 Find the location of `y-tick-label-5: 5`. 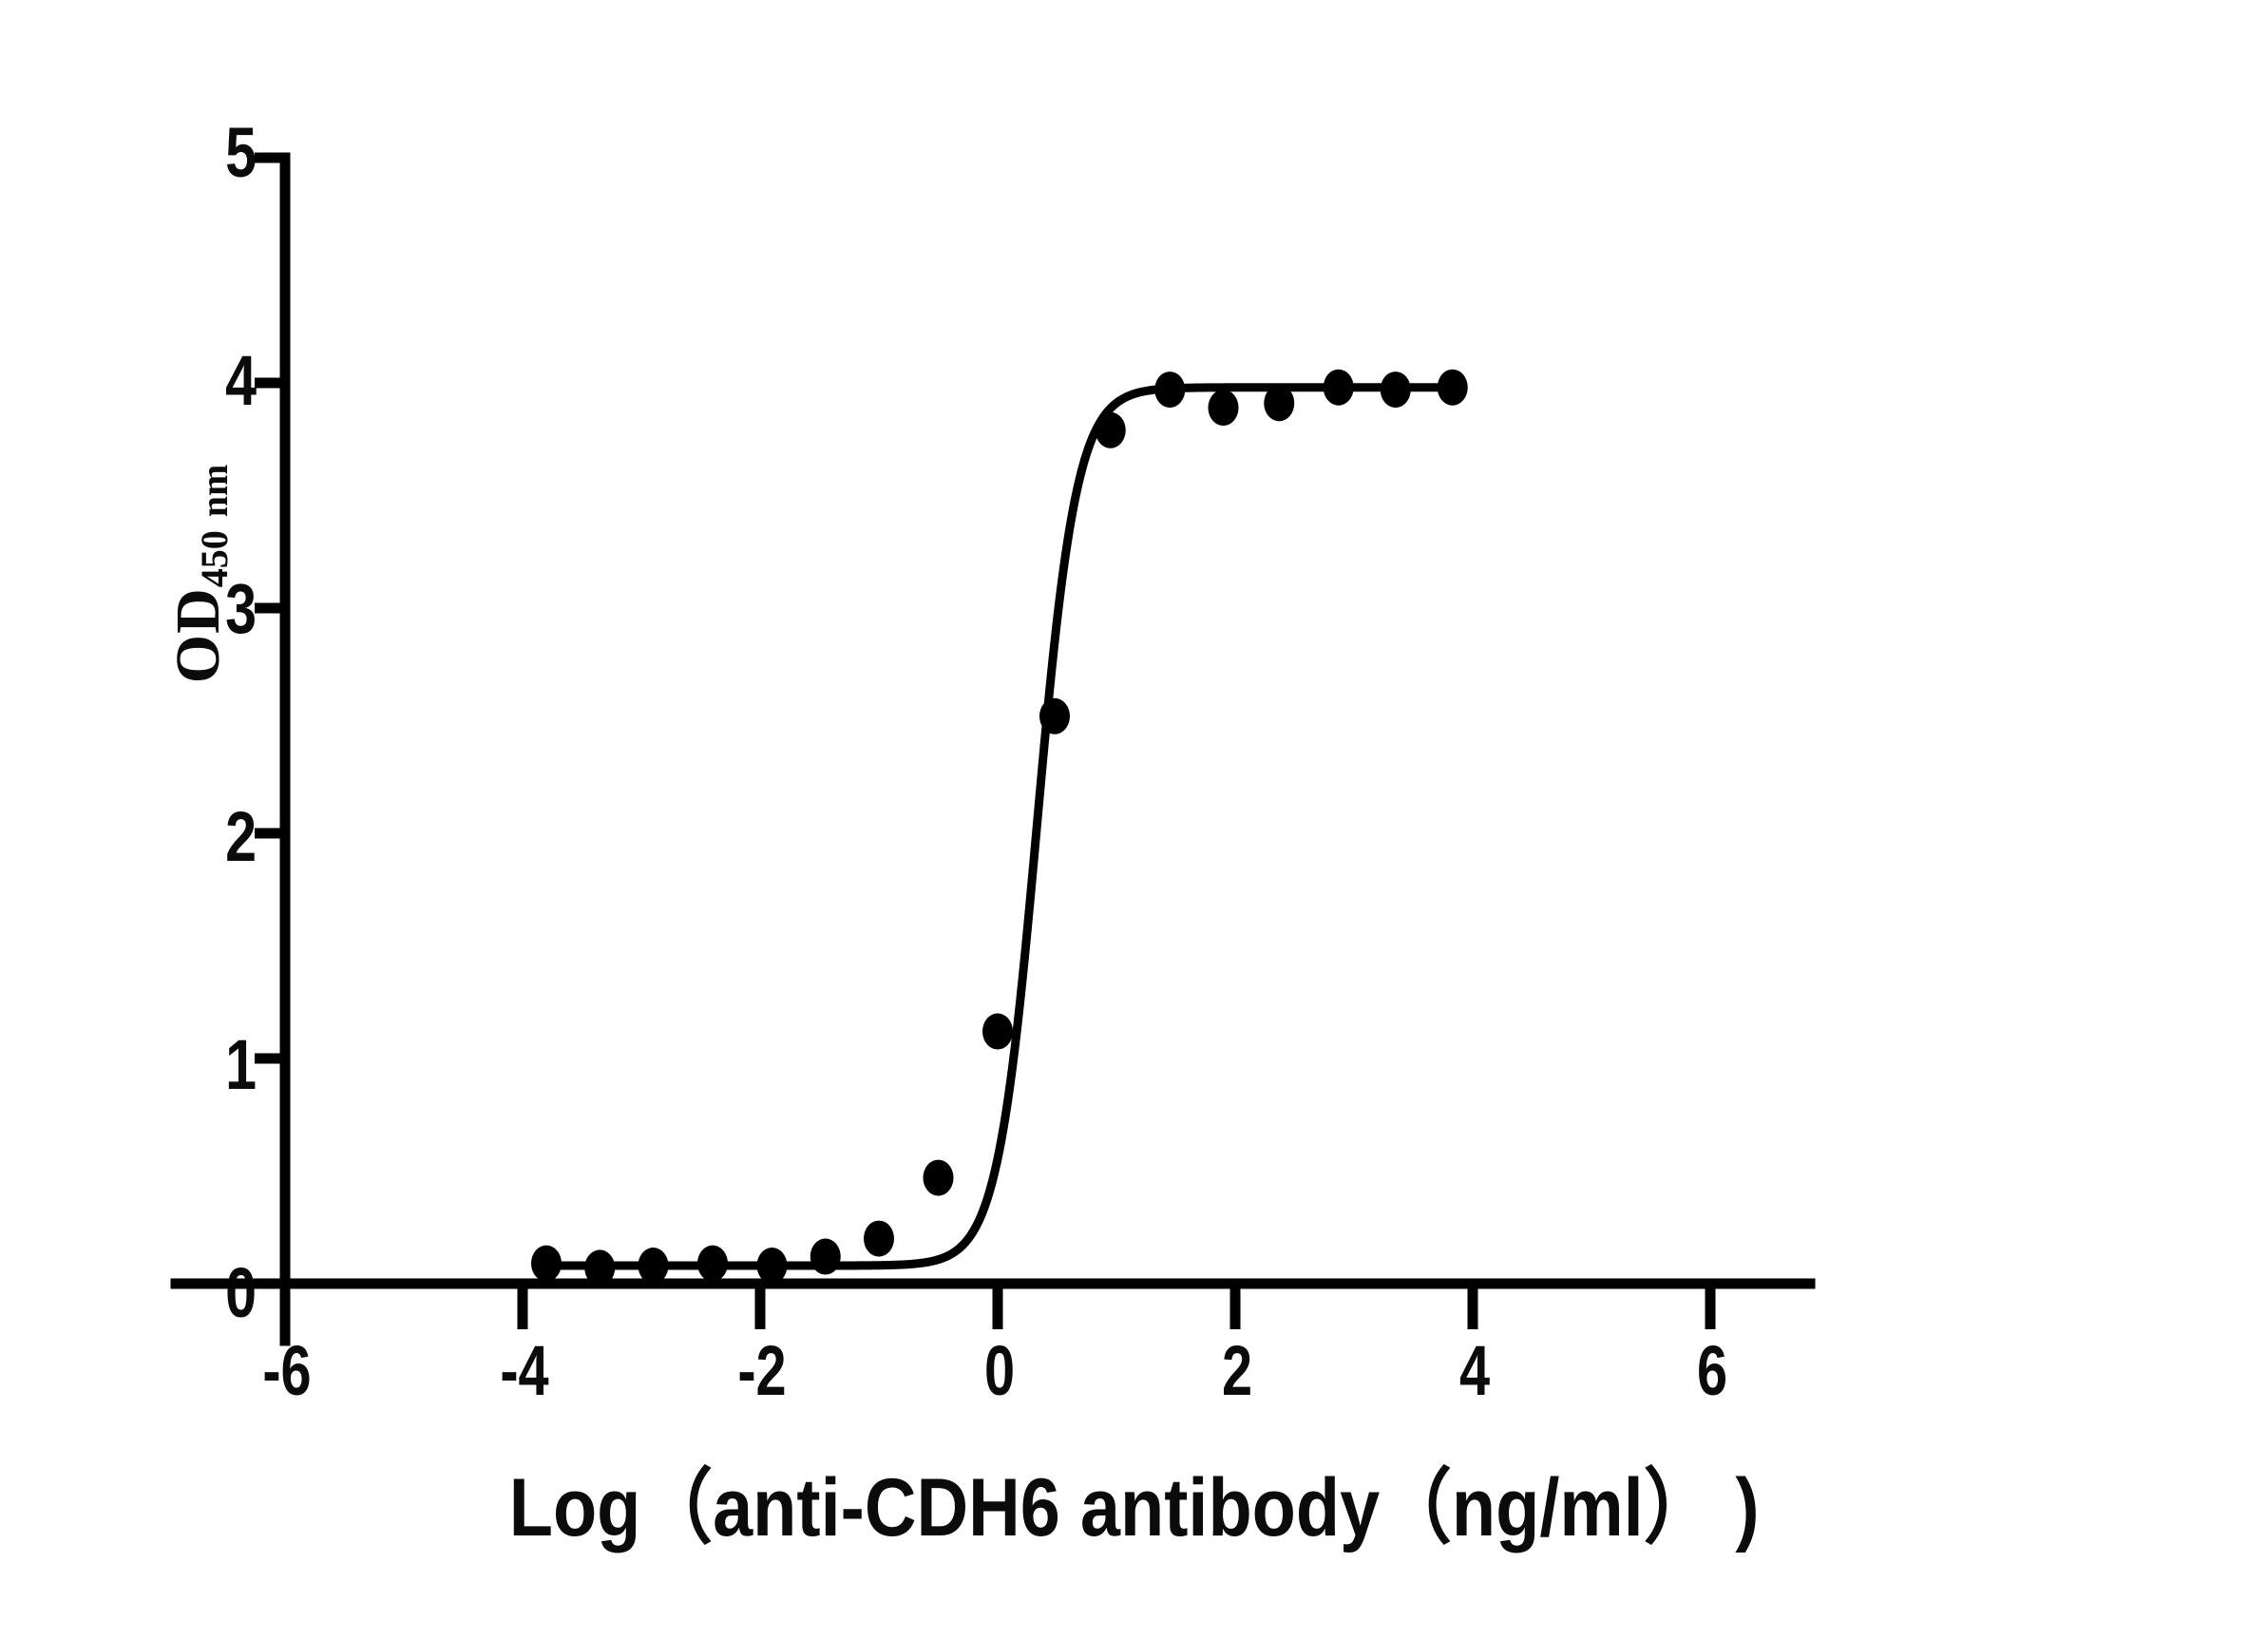

y-tick-label-5: 5 is located at coordinates (241, 152).